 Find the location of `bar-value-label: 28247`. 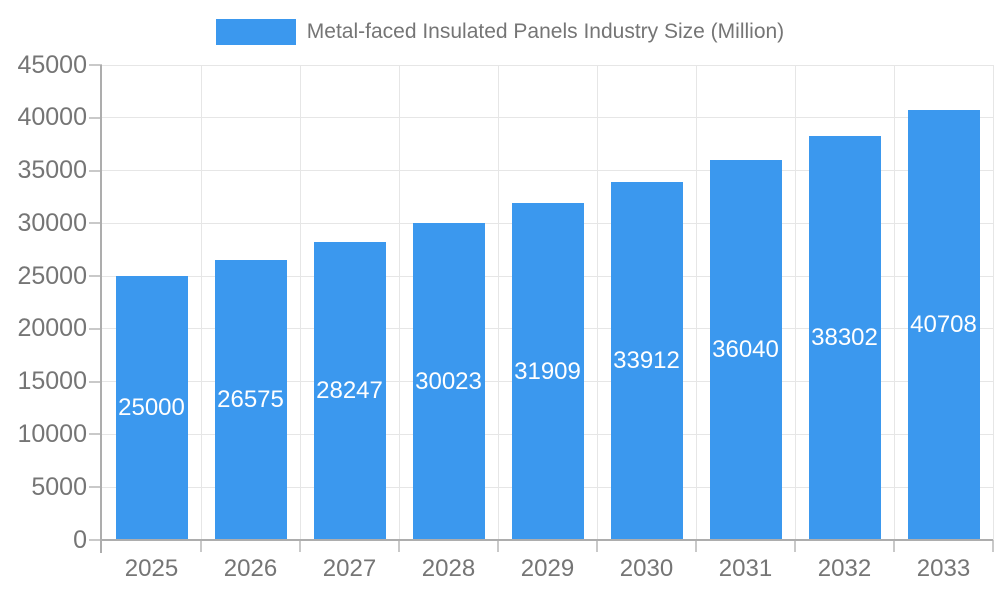

bar-value-label: 28247 is located at coordinates (349, 390).